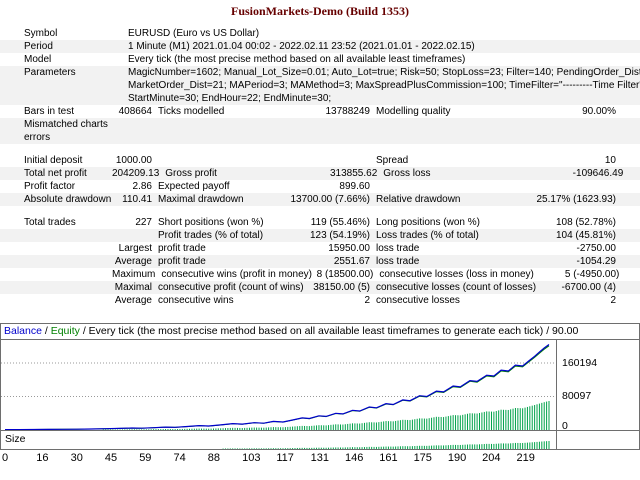 The image size is (640, 480). What do you see at coordinates (596, 248) in the screenshot?
I see `stat-value: -2750.00` at bounding box center [596, 248].